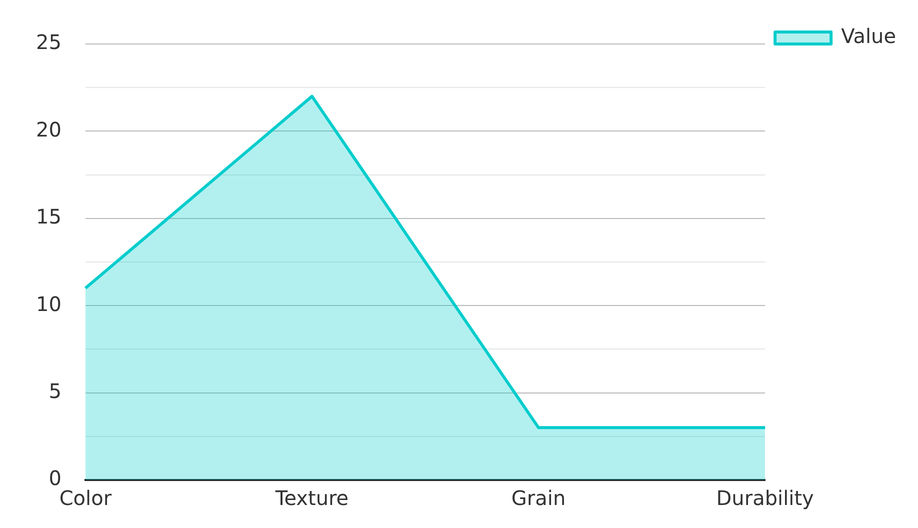 The height and width of the screenshot is (528, 918). I want to click on x-tick-label: Texture, so click(311, 498).